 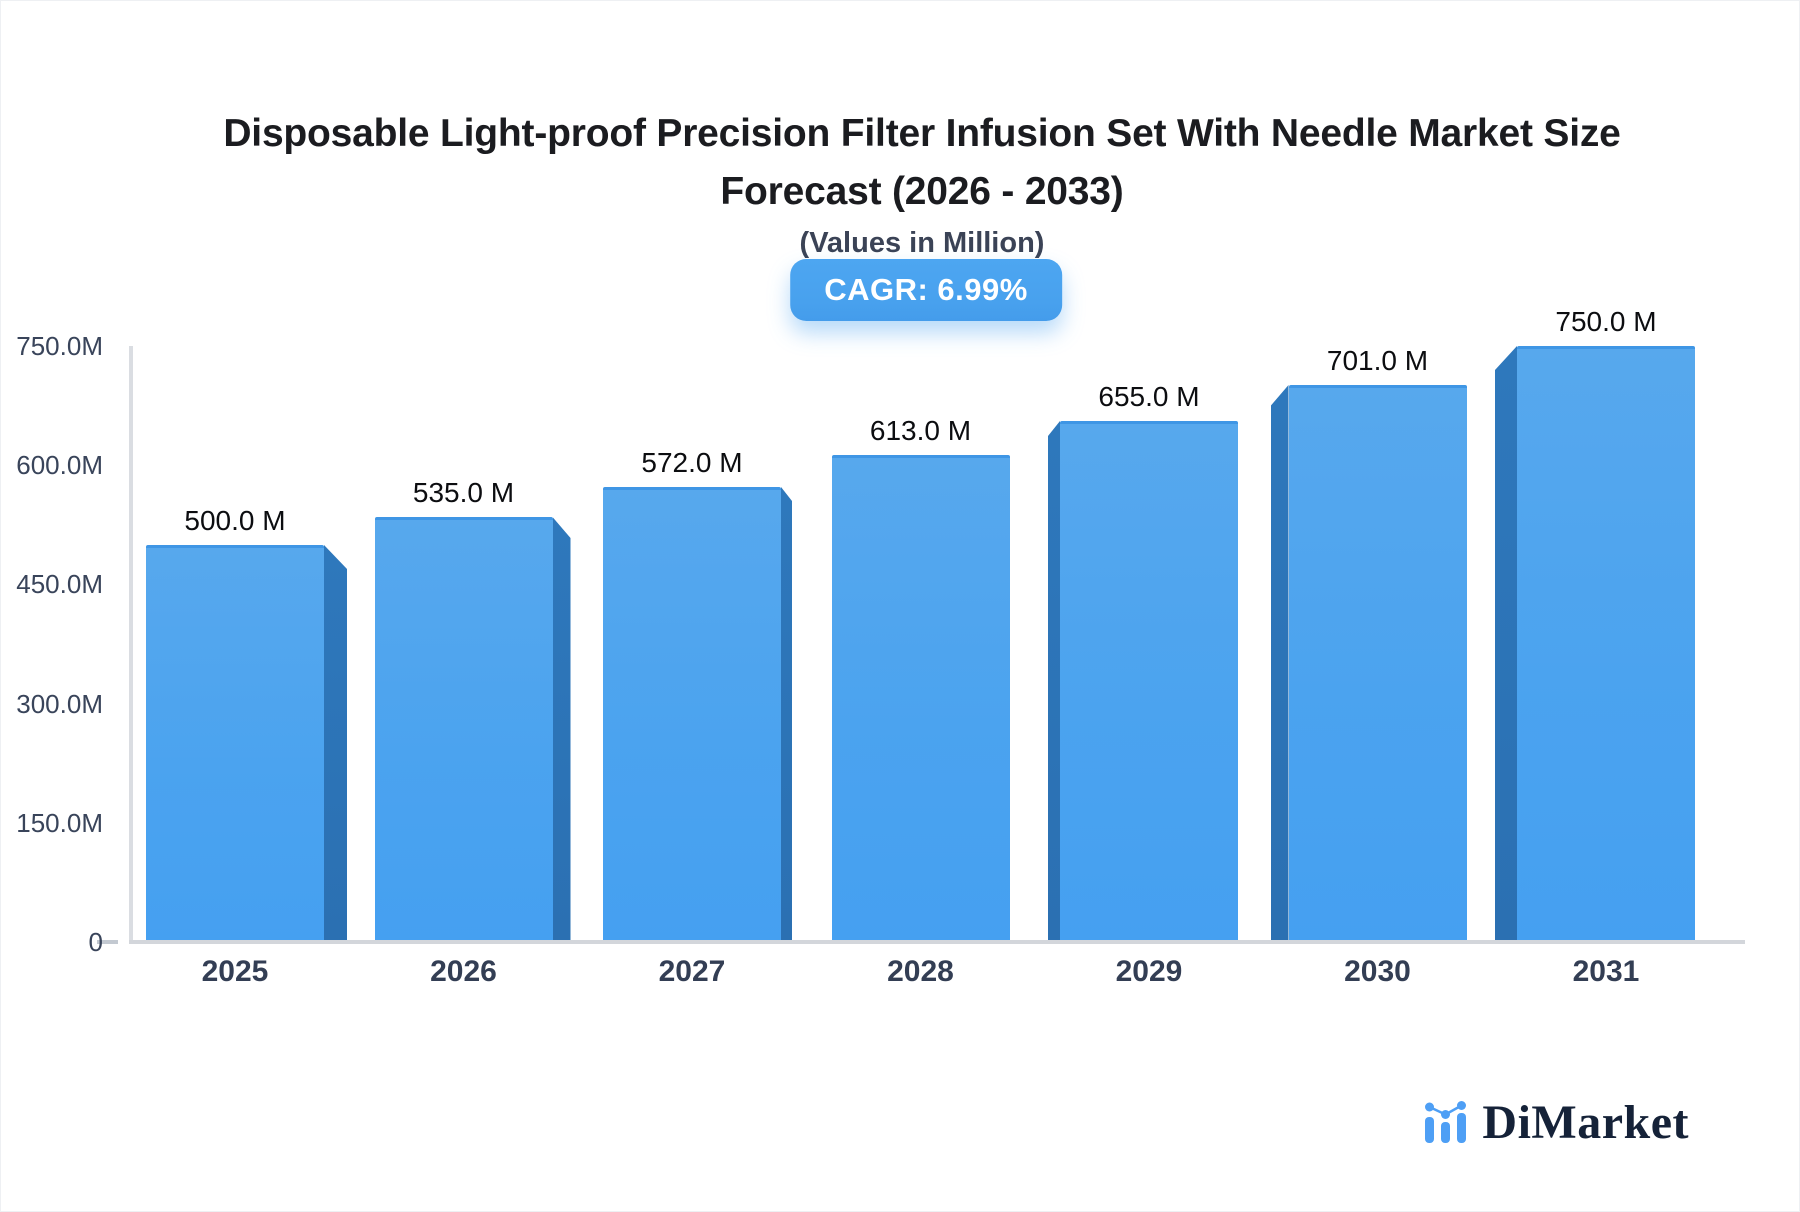 I want to click on bar-group-2027: 572.0 M, so click(x=697, y=694).